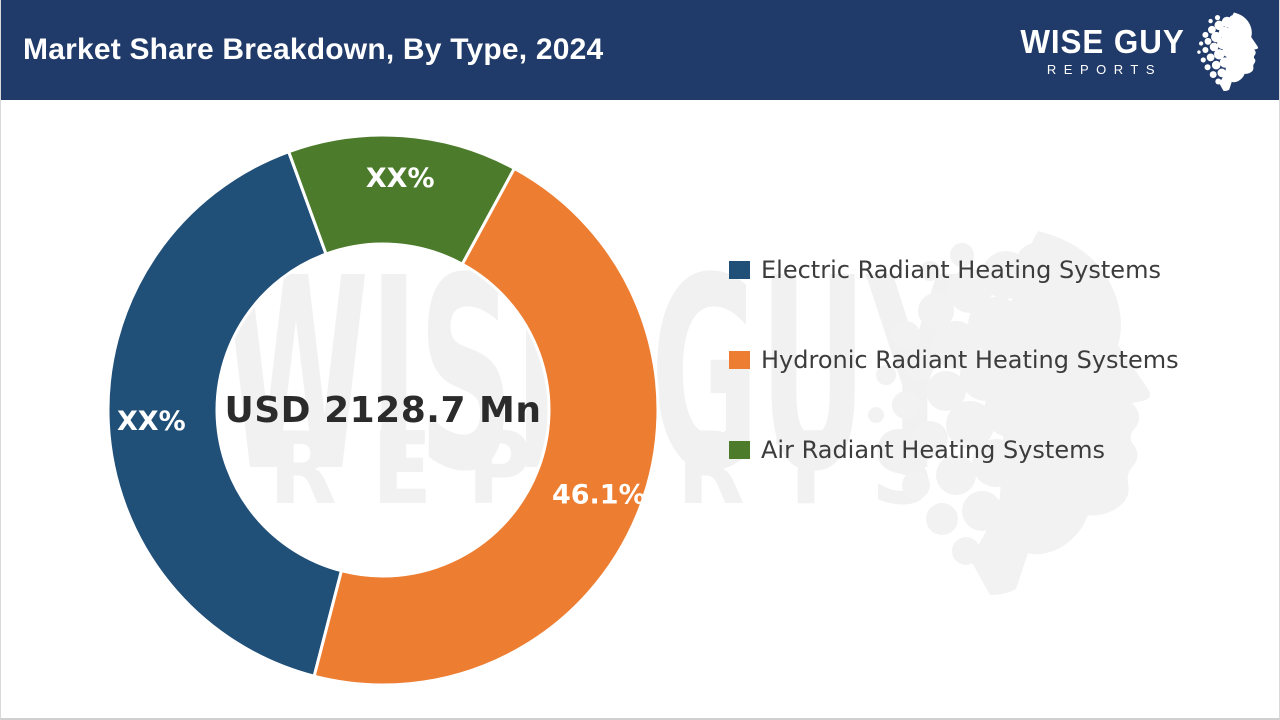 The height and width of the screenshot is (720, 1280). Describe the element at coordinates (313, 49) in the screenshot. I see `page-title: Market Share Breakdown, By Type, 2024` at that location.